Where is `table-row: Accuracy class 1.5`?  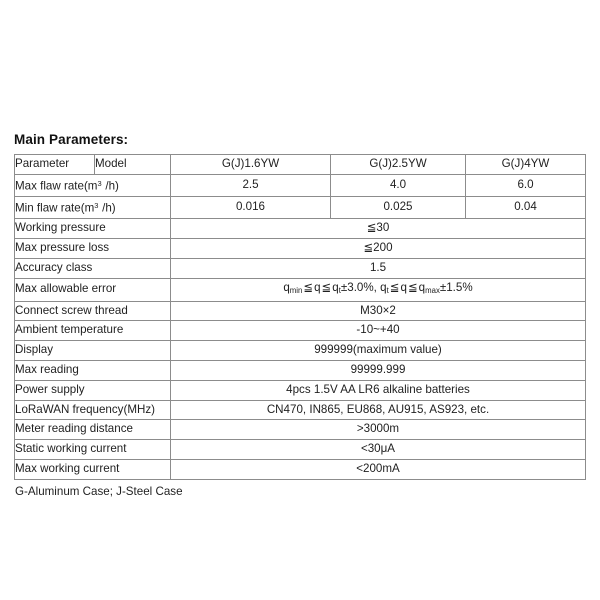
table-row: Accuracy class 1.5 is located at coordinates (300, 268).